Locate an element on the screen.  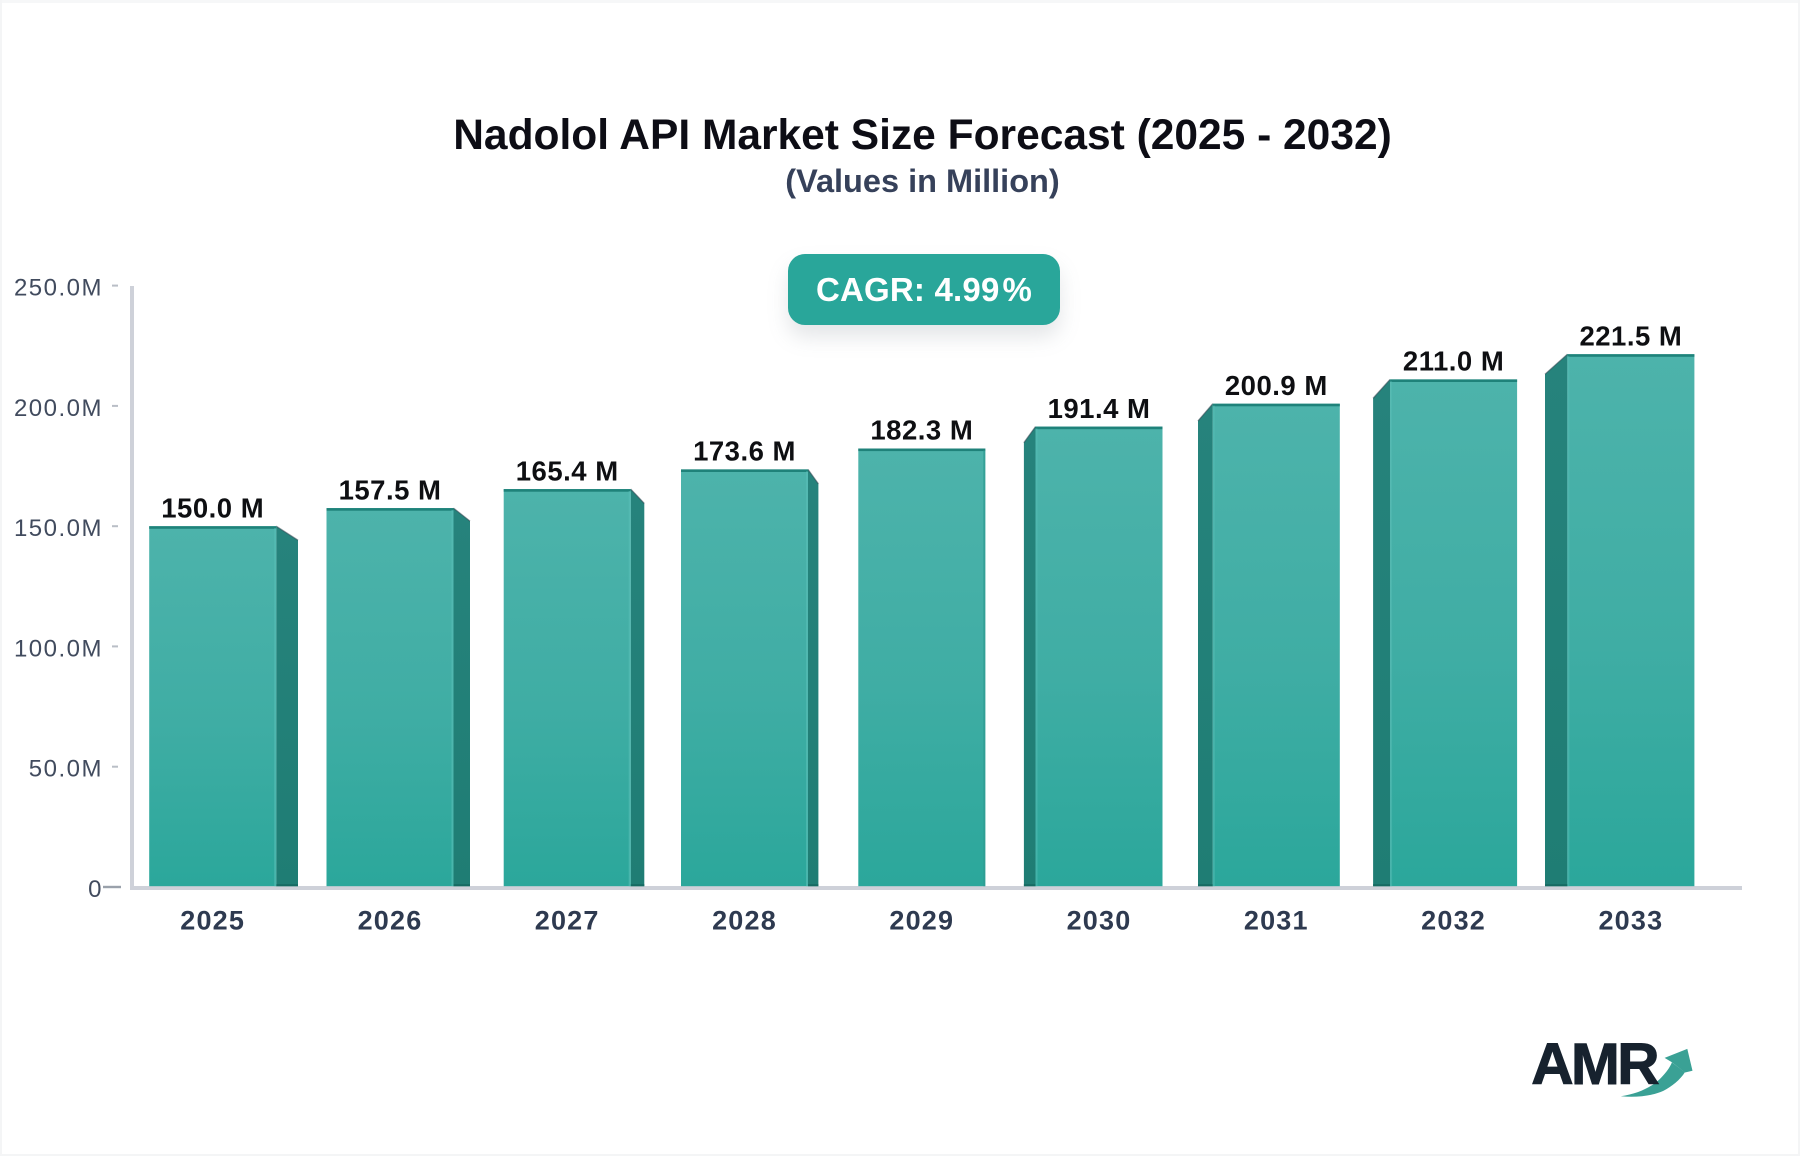
svg-text: 50.0M is located at coordinates (66, 769).